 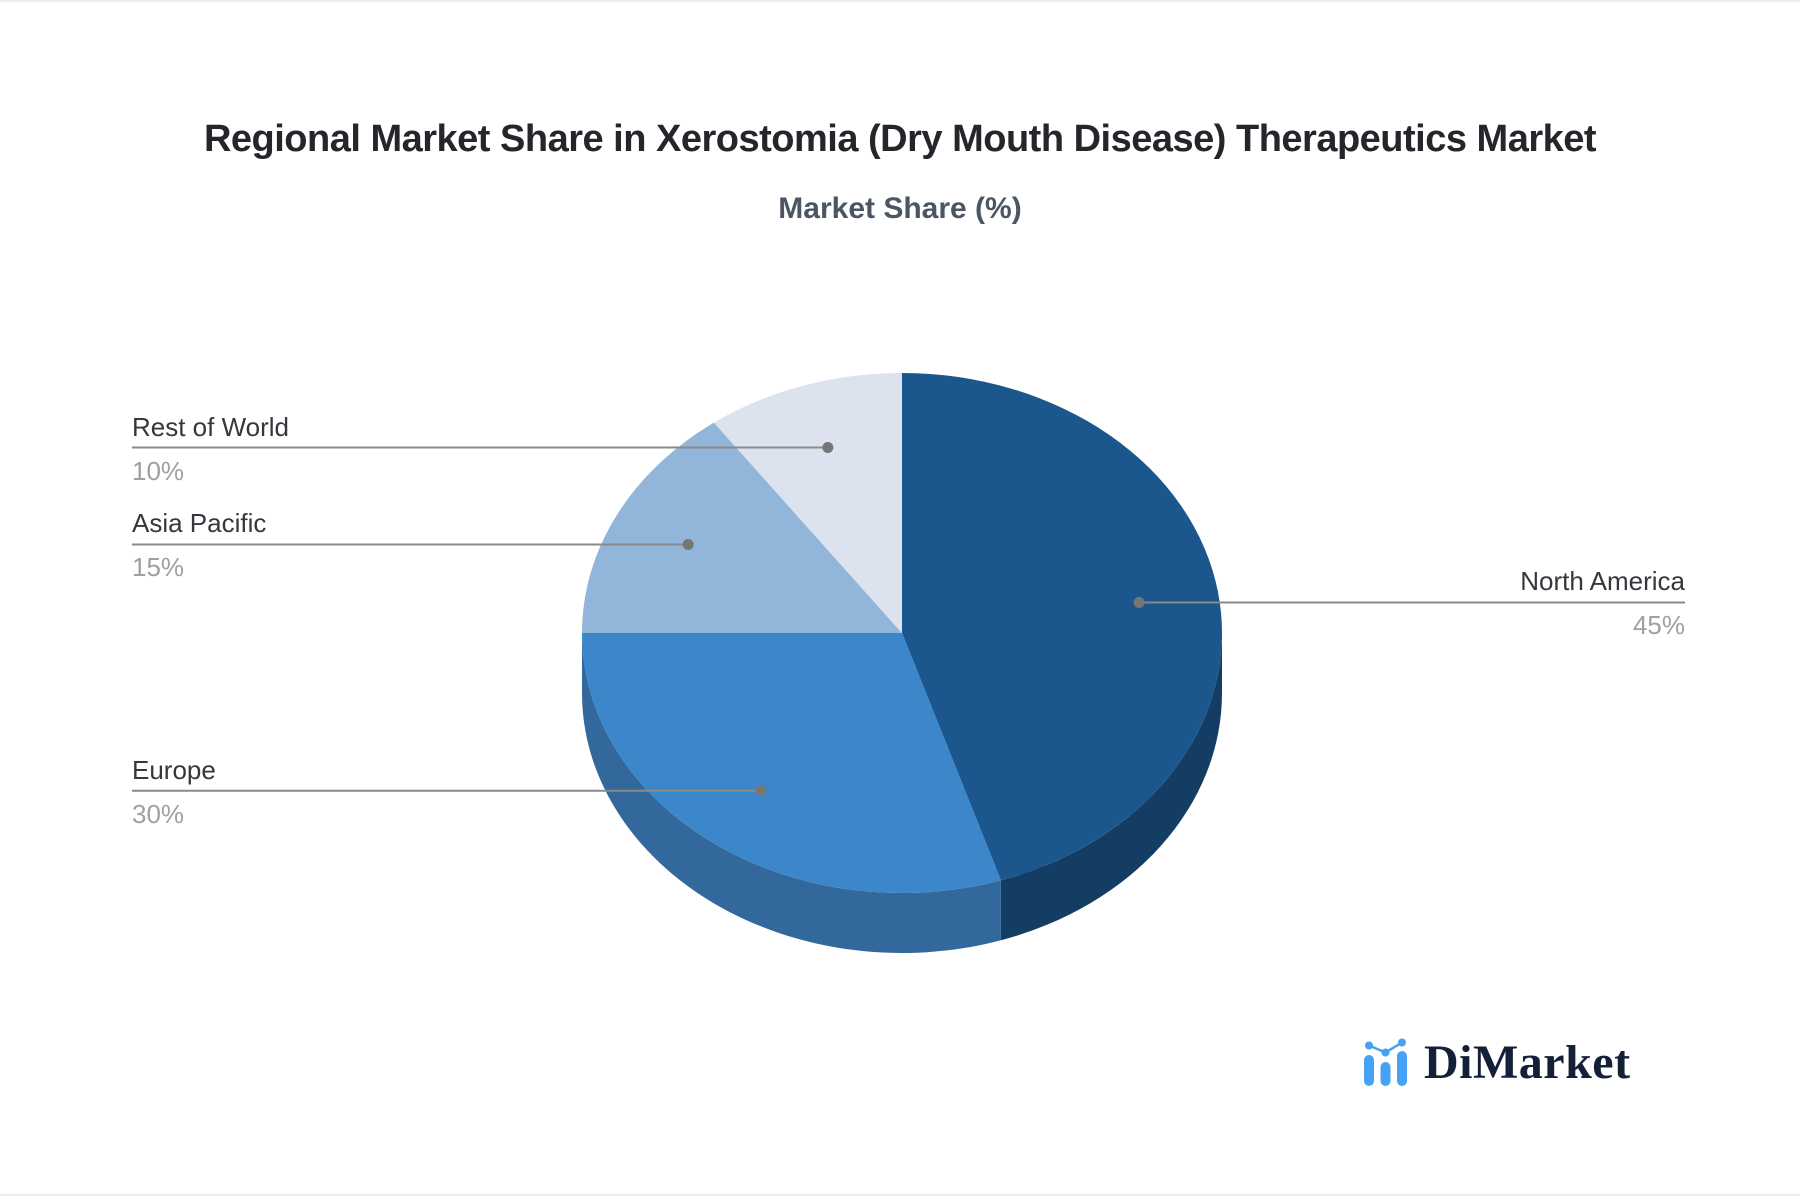 I want to click on dimarket-logo: DiMarket, so click(x=1496, y=1063).